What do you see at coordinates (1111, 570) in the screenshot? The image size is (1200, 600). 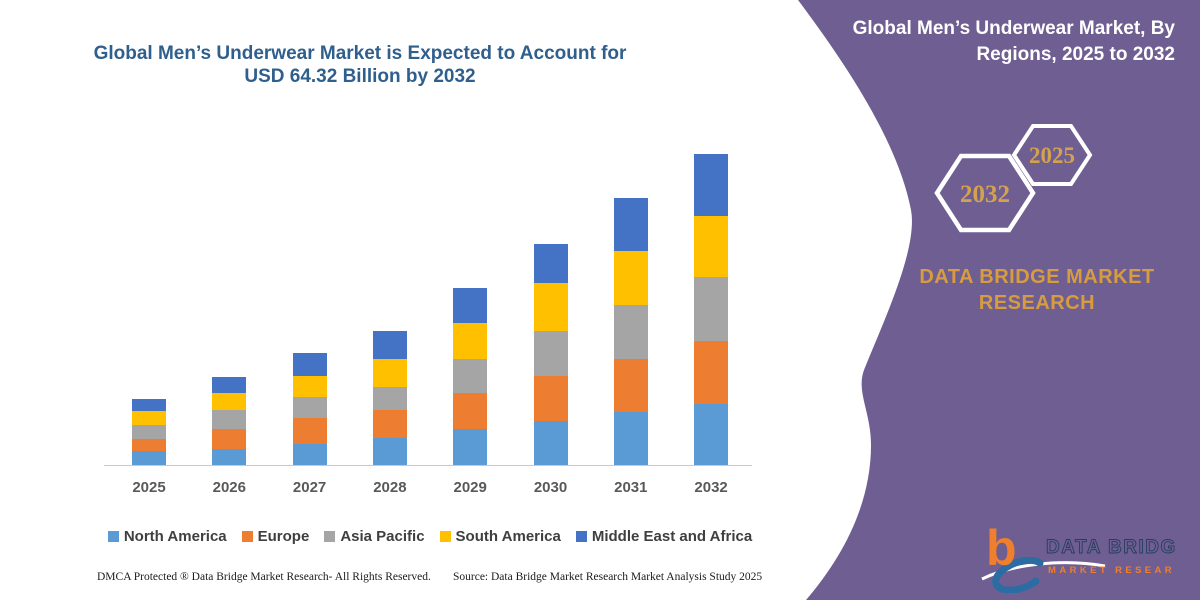 I see `logo-tagline: MARKET RESEARCH` at bounding box center [1111, 570].